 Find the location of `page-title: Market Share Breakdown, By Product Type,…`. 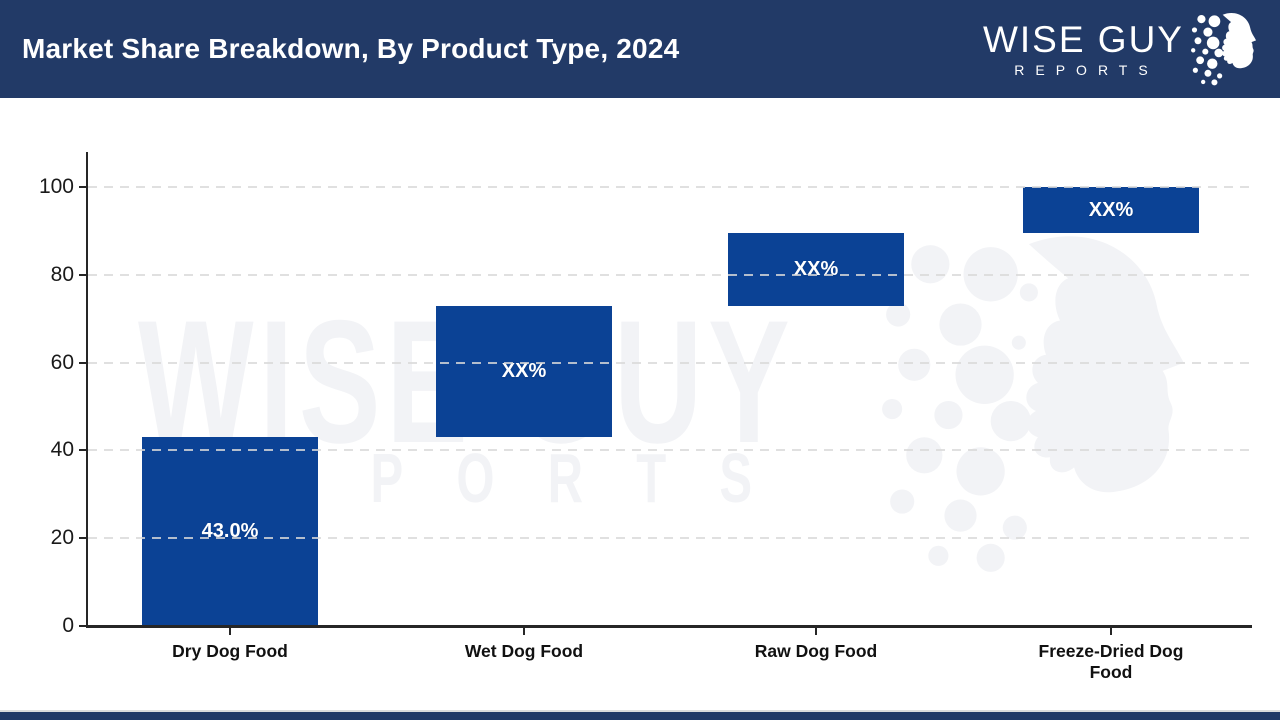

page-title: Market Share Breakdown, By Product Type,… is located at coordinates (351, 48).